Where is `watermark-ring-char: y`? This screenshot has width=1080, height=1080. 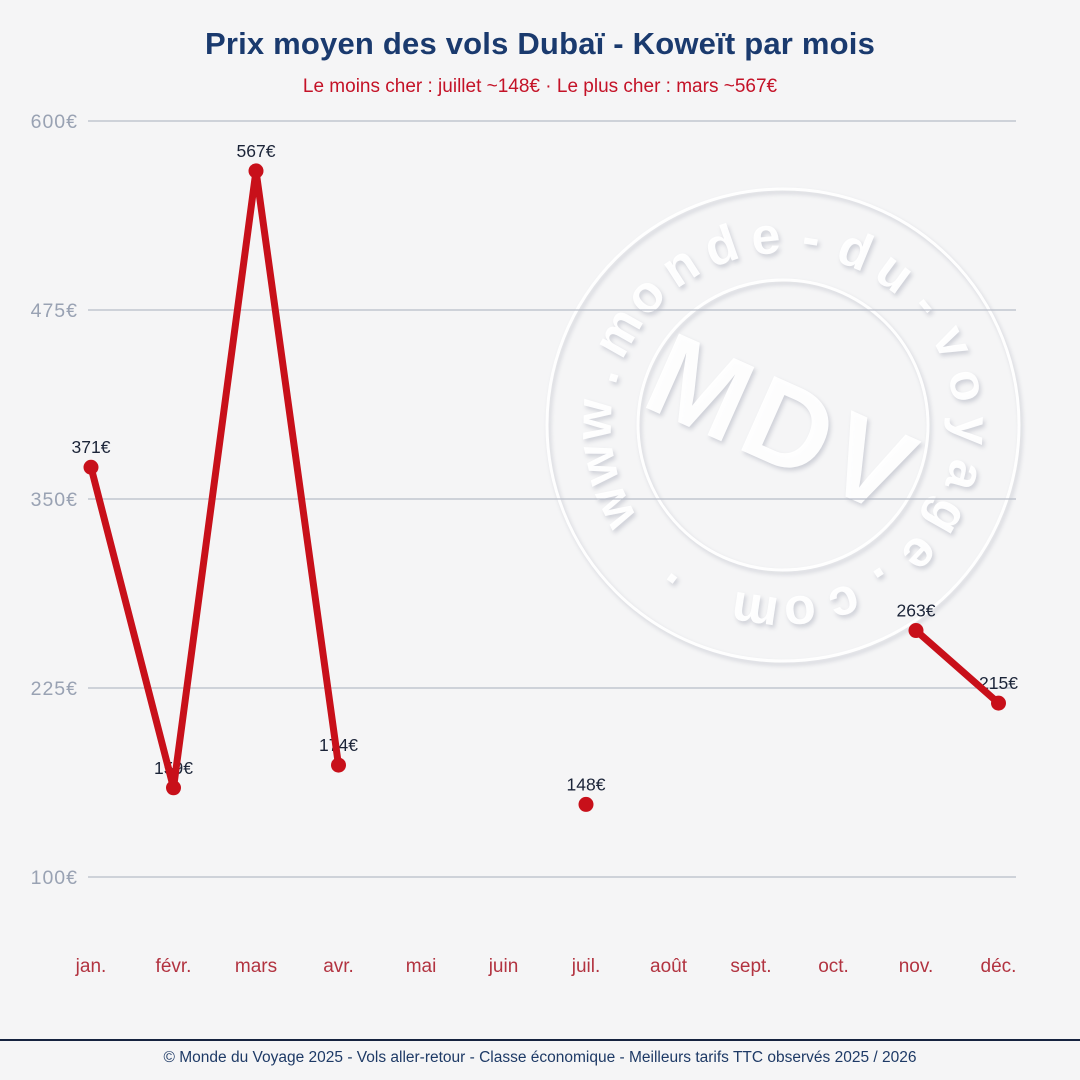 watermark-ring-char: y is located at coordinates (972, 430).